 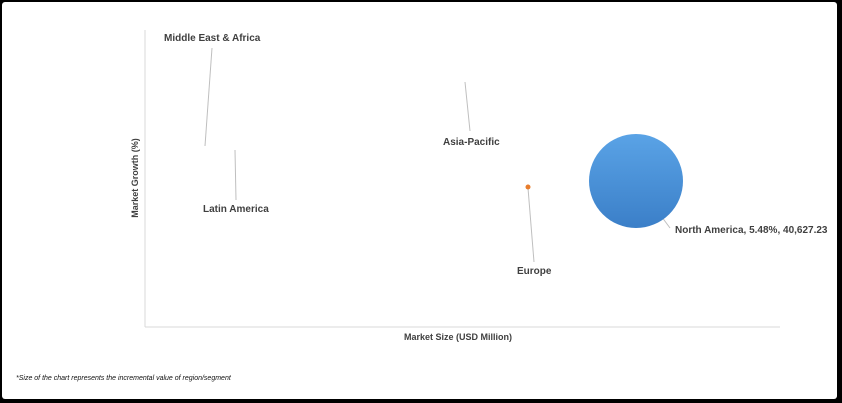 What do you see at coordinates (751, 230) in the screenshot?
I see `label-north-america: North America, 5.48%, 40,627.23` at bounding box center [751, 230].